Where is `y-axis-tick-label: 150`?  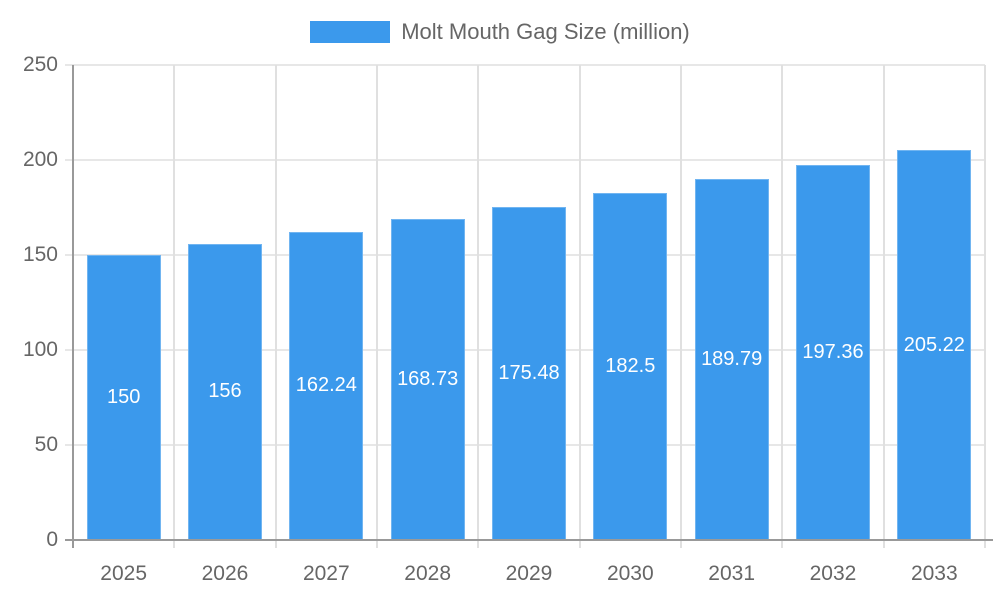
y-axis-tick-label: 150 is located at coordinates (40, 254).